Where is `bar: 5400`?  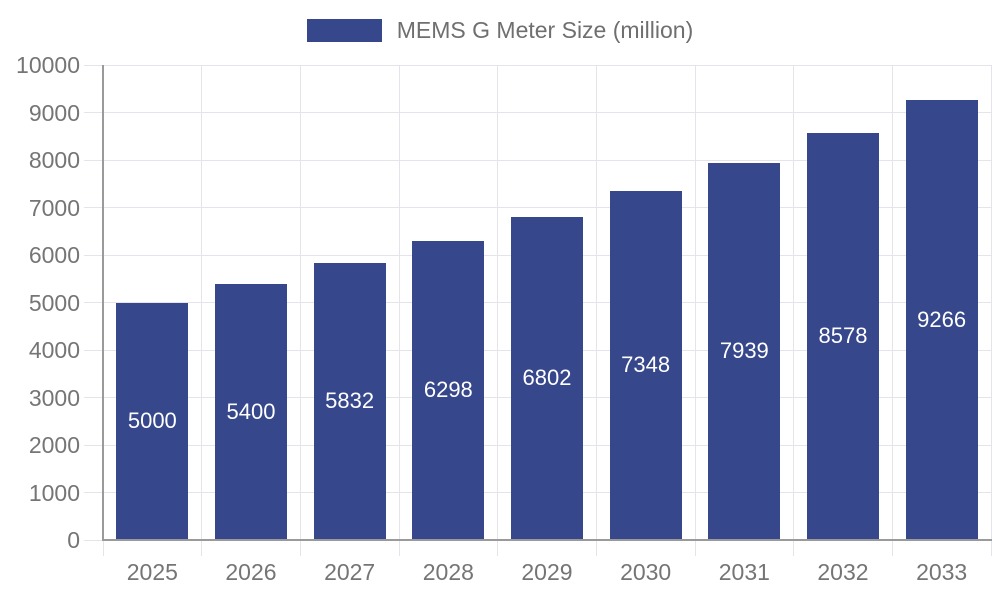
bar: 5400 is located at coordinates (251, 411).